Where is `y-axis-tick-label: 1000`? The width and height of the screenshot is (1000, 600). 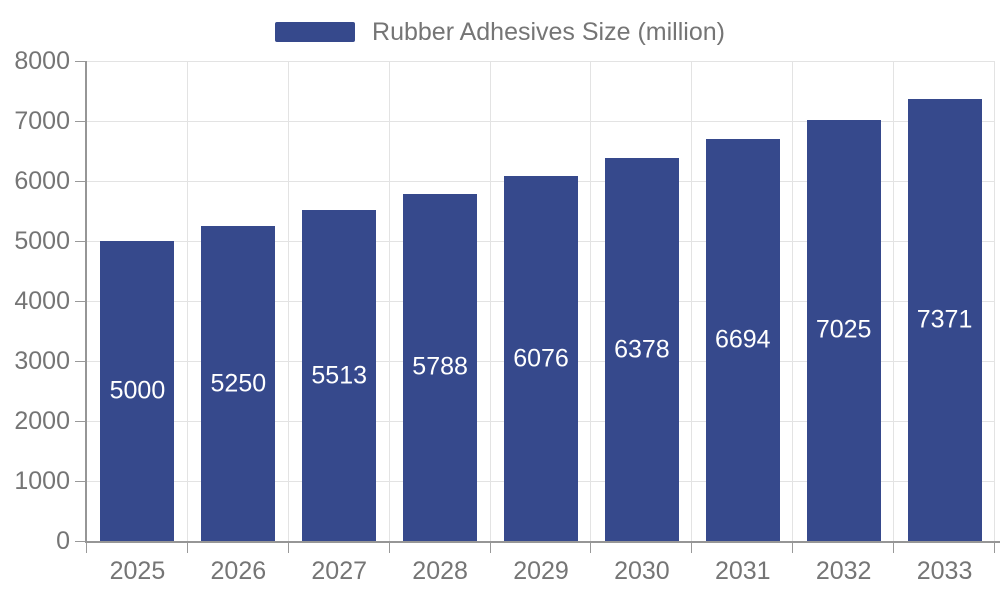 y-axis-tick-label: 1000 is located at coordinates (42, 481).